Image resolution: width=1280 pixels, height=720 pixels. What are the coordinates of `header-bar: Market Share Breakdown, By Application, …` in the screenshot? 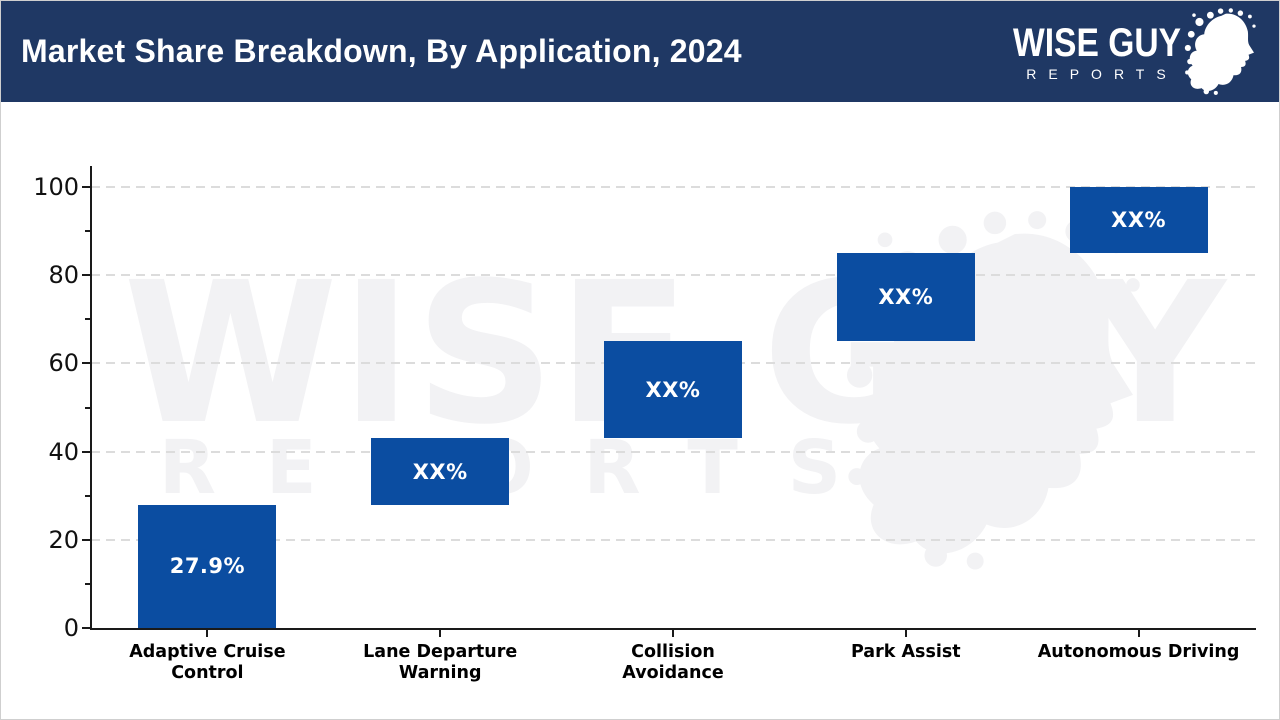 It's located at (640, 51).